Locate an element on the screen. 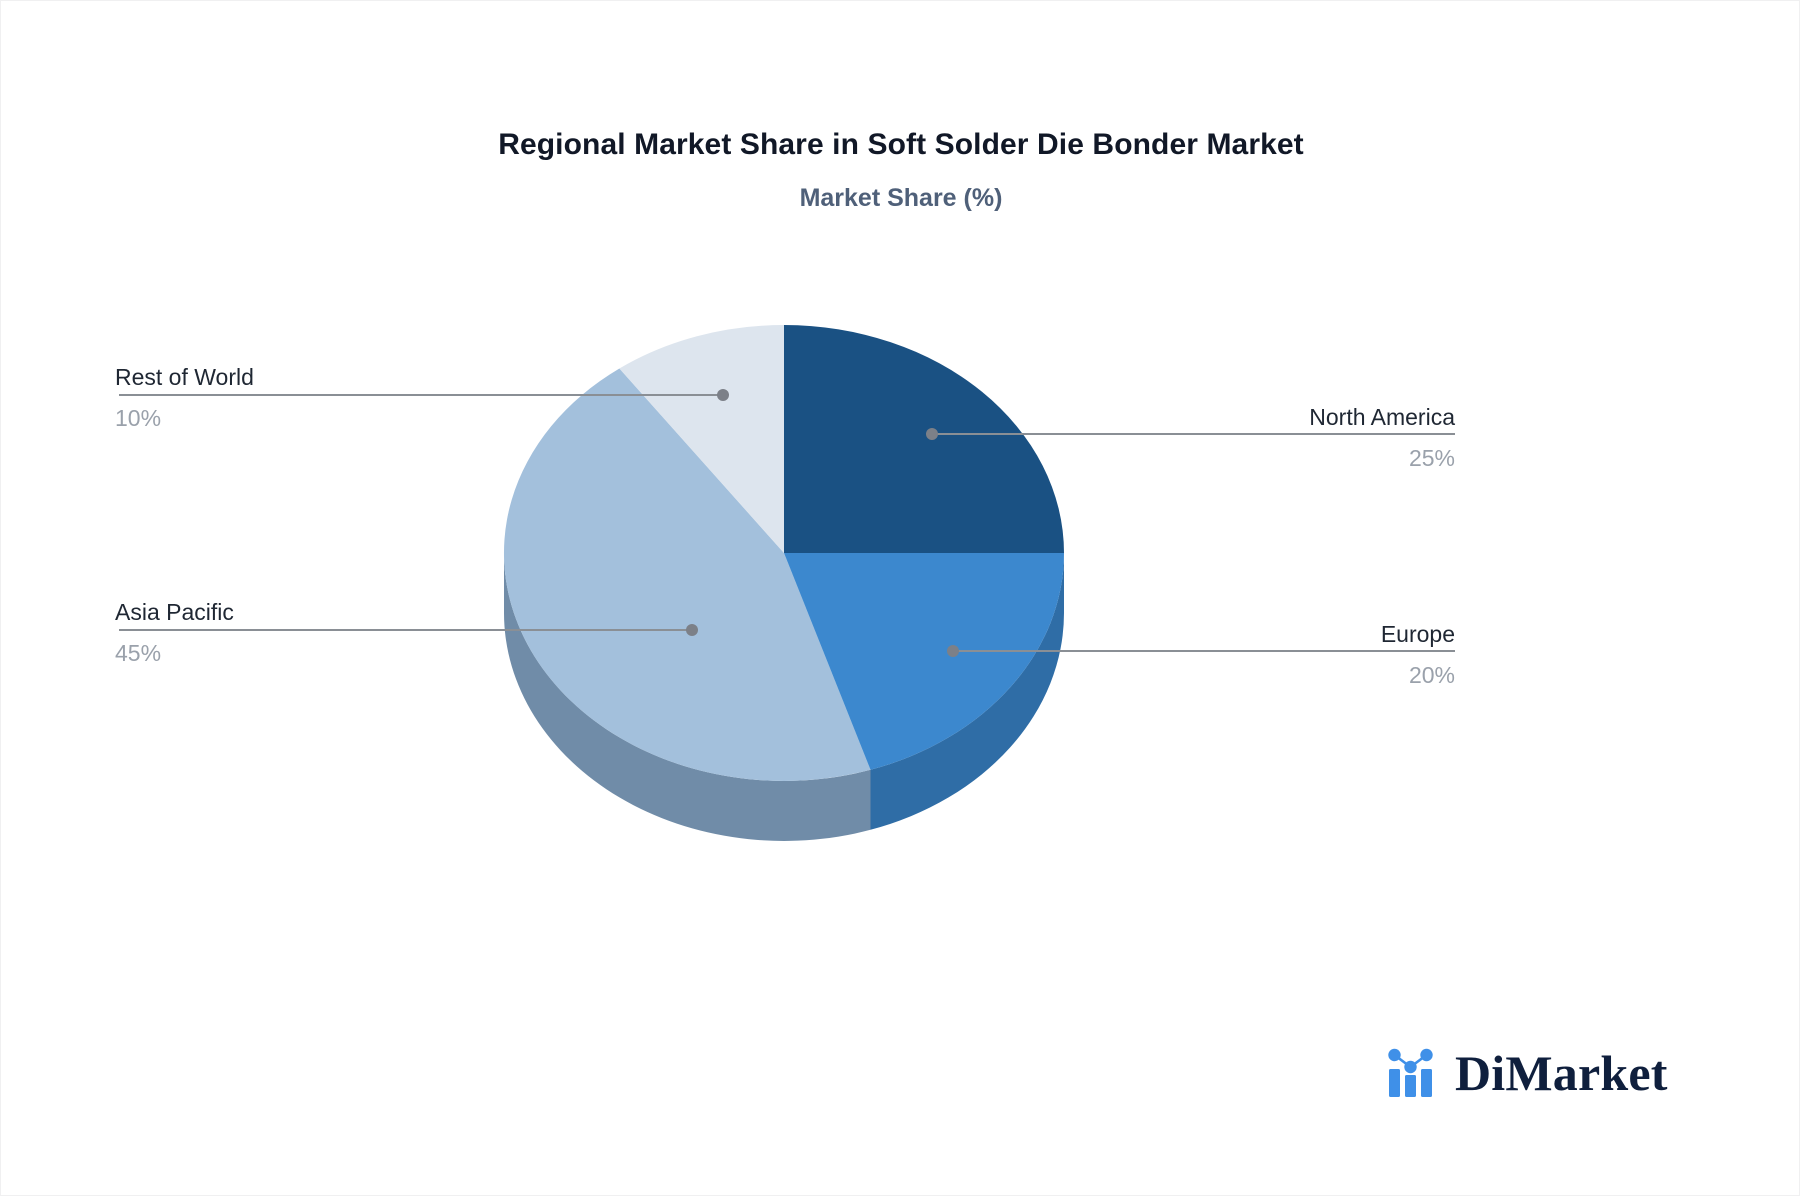 The width and height of the screenshot is (1800, 1196). bar-chart-dots-icon is located at coordinates (1410, 1072).